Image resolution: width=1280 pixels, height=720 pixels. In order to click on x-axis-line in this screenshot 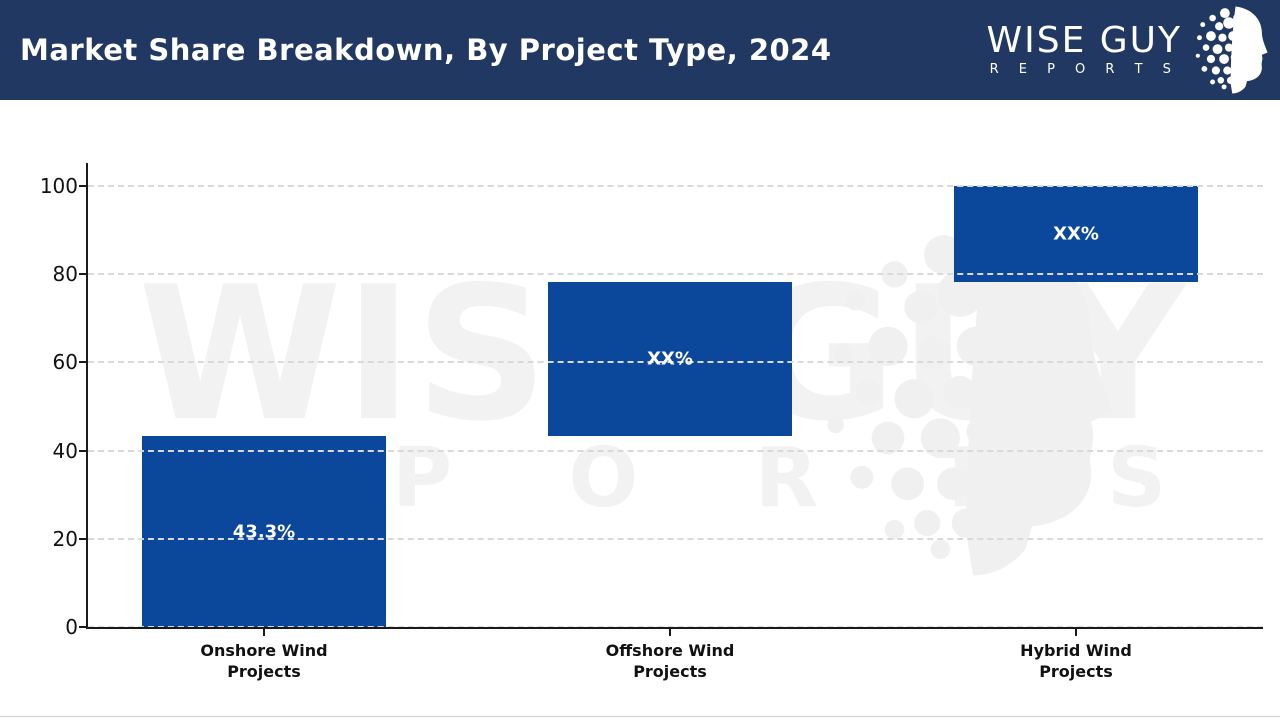, I will do `click(674, 628)`.